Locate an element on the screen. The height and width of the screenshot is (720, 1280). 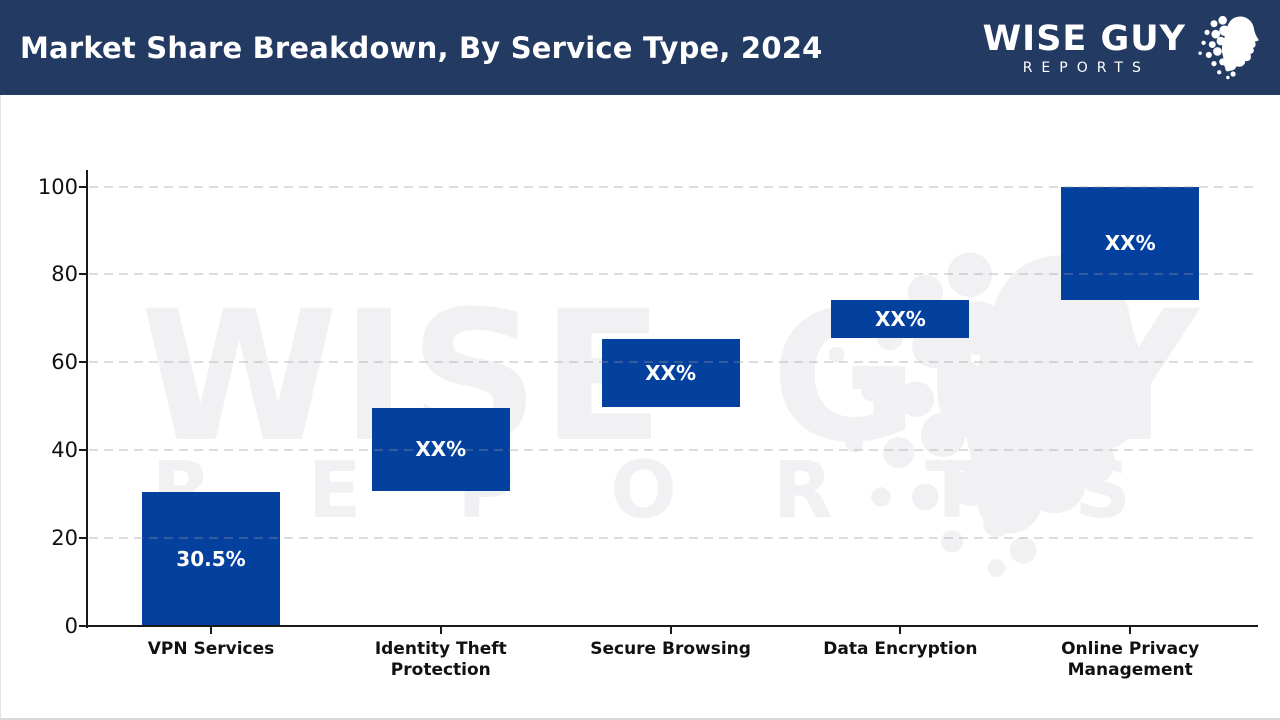
brand-logo-head-icon is located at coordinates (1229, 47).